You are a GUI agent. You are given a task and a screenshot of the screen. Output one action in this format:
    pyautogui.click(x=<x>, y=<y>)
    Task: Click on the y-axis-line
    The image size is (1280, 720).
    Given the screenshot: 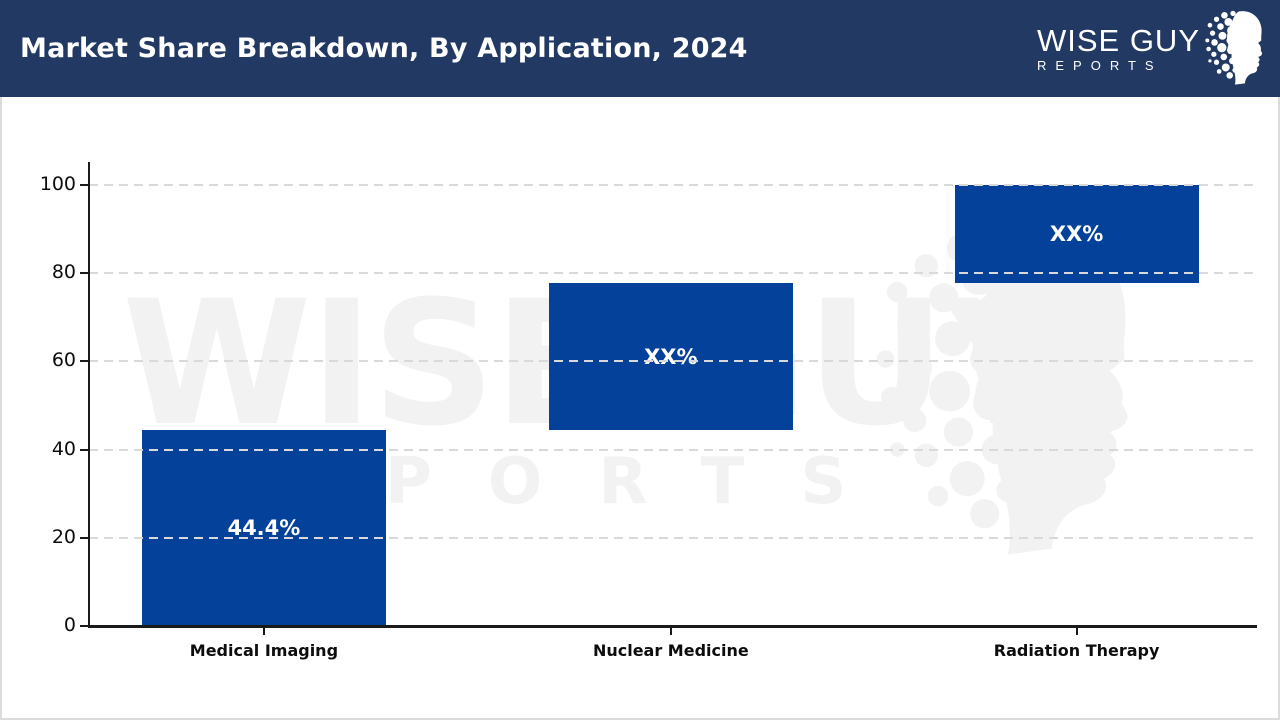 What is the action you would take?
    pyautogui.click(x=89, y=394)
    